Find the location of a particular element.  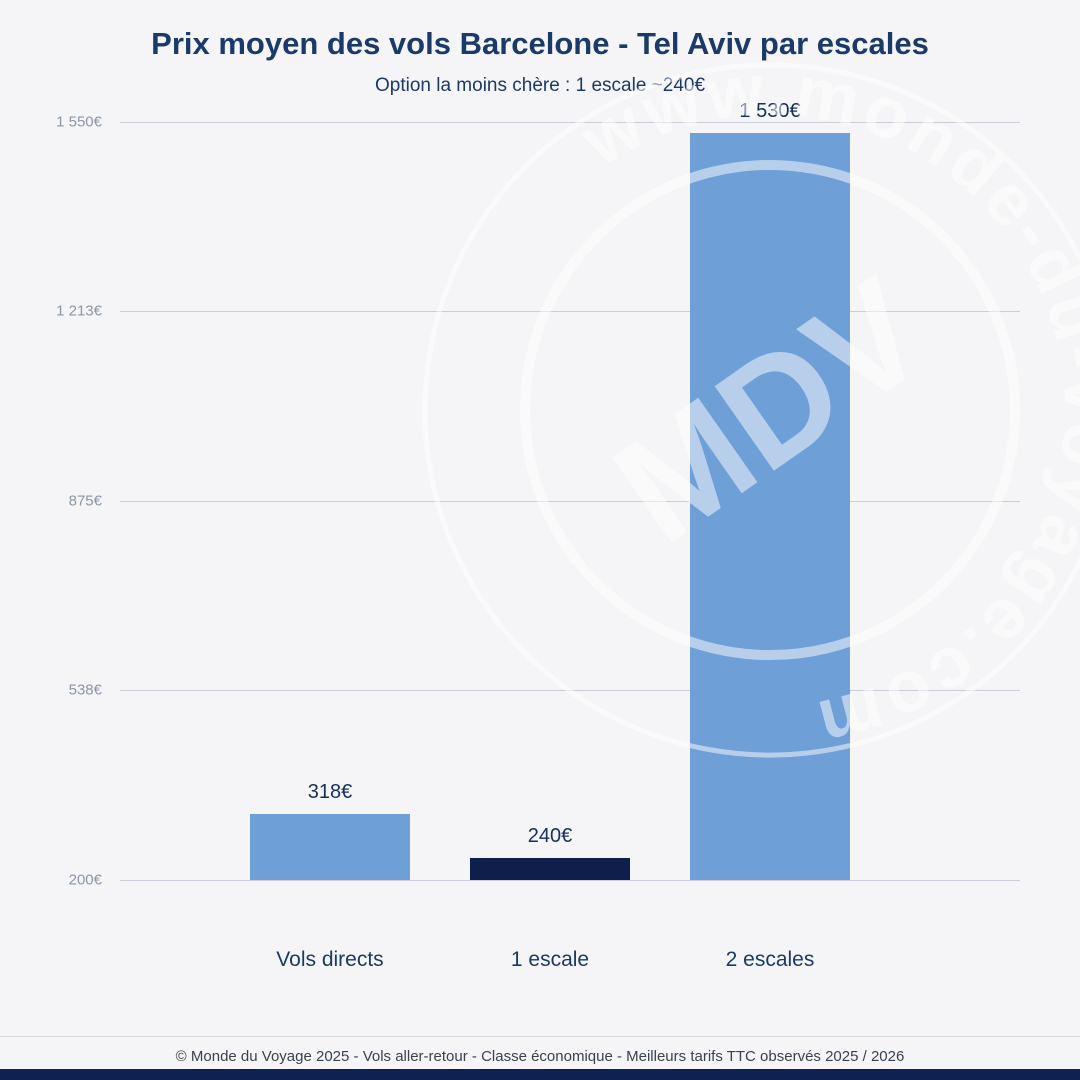

footer-separator is located at coordinates (540, 1036).